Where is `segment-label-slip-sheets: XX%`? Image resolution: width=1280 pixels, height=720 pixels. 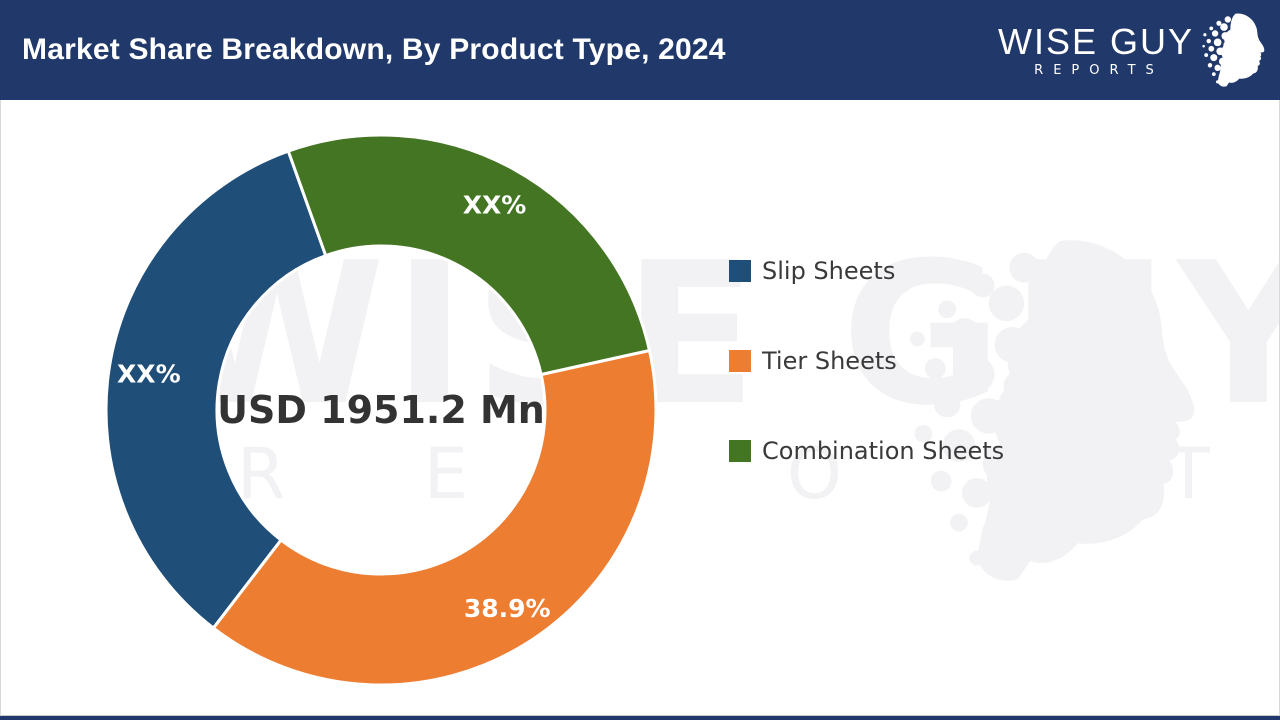
segment-label-slip-sheets: XX% is located at coordinates (149, 374).